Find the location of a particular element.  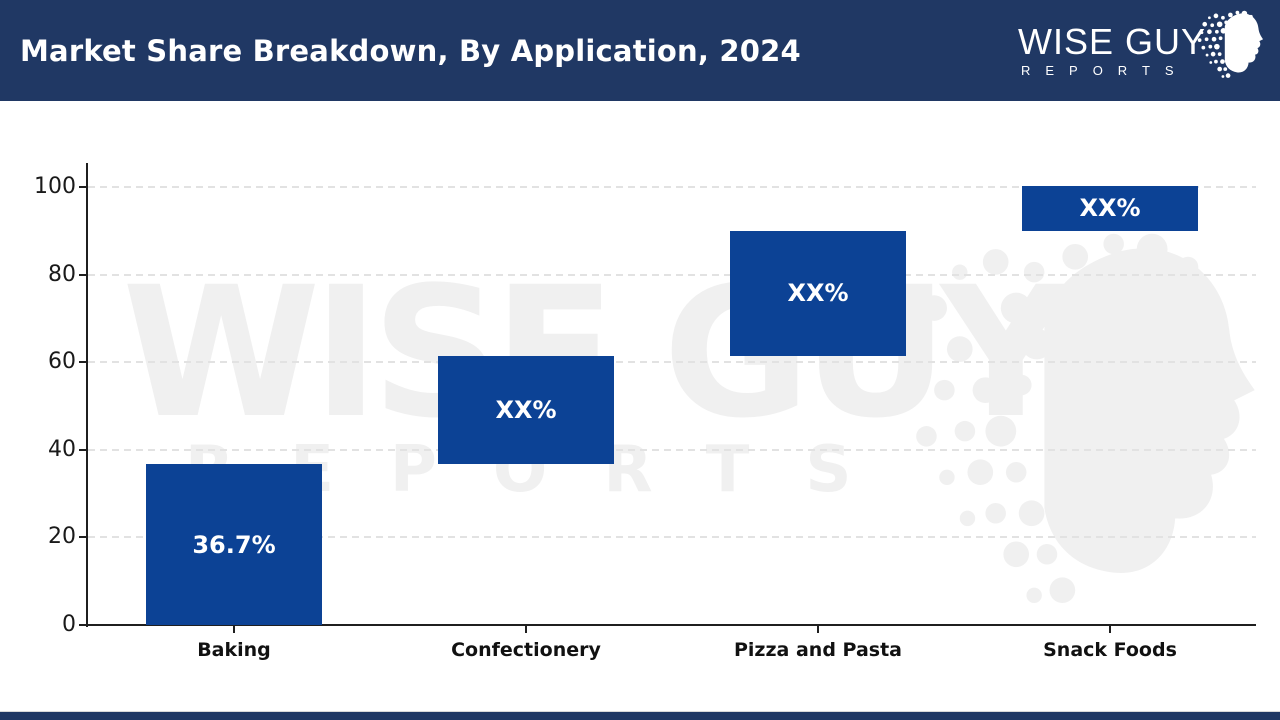

x-category-label-pizza-and-pasta: Pizza and Pasta is located at coordinates (817, 650).